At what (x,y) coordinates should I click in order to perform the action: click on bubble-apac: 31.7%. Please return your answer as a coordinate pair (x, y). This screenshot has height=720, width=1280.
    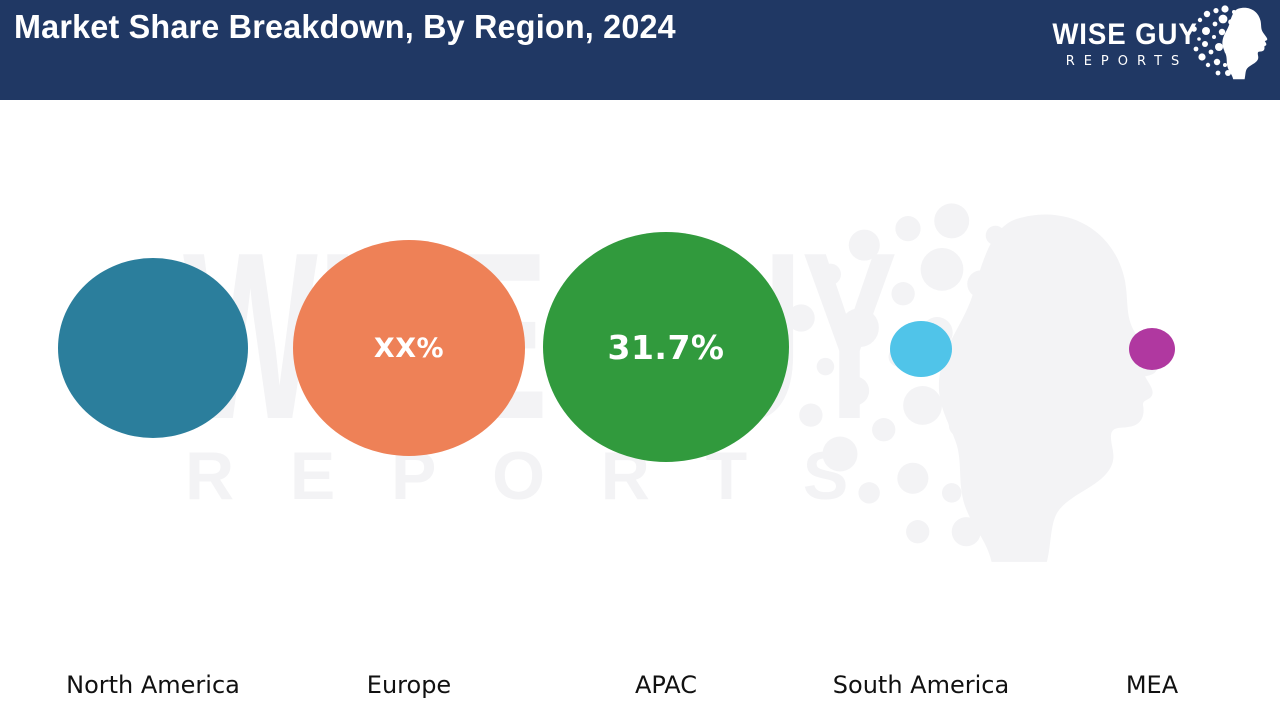
    Looking at the image, I should click on (666, 347).